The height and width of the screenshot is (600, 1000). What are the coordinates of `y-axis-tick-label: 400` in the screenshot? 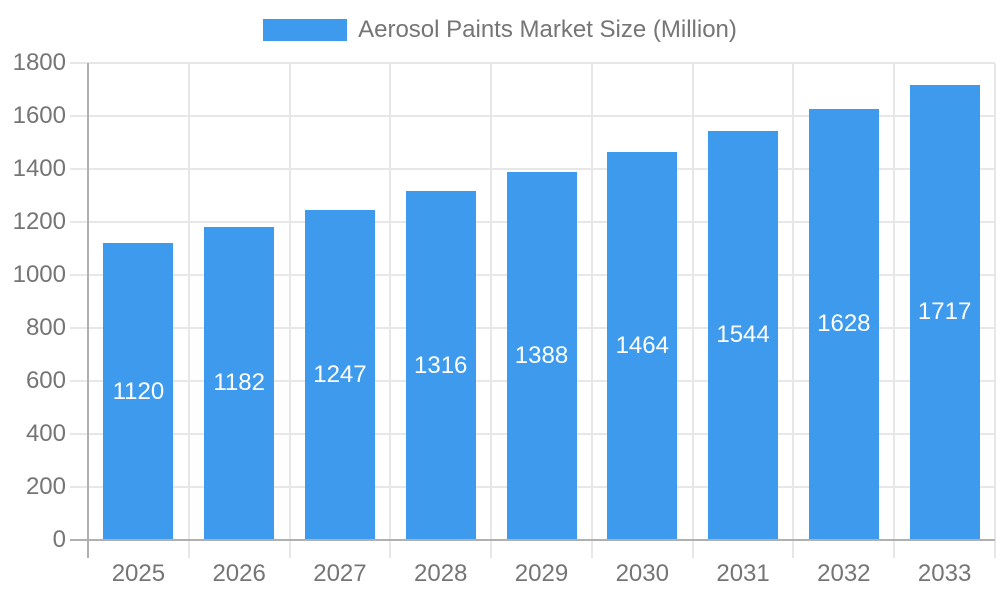 It's located at (45, 433).